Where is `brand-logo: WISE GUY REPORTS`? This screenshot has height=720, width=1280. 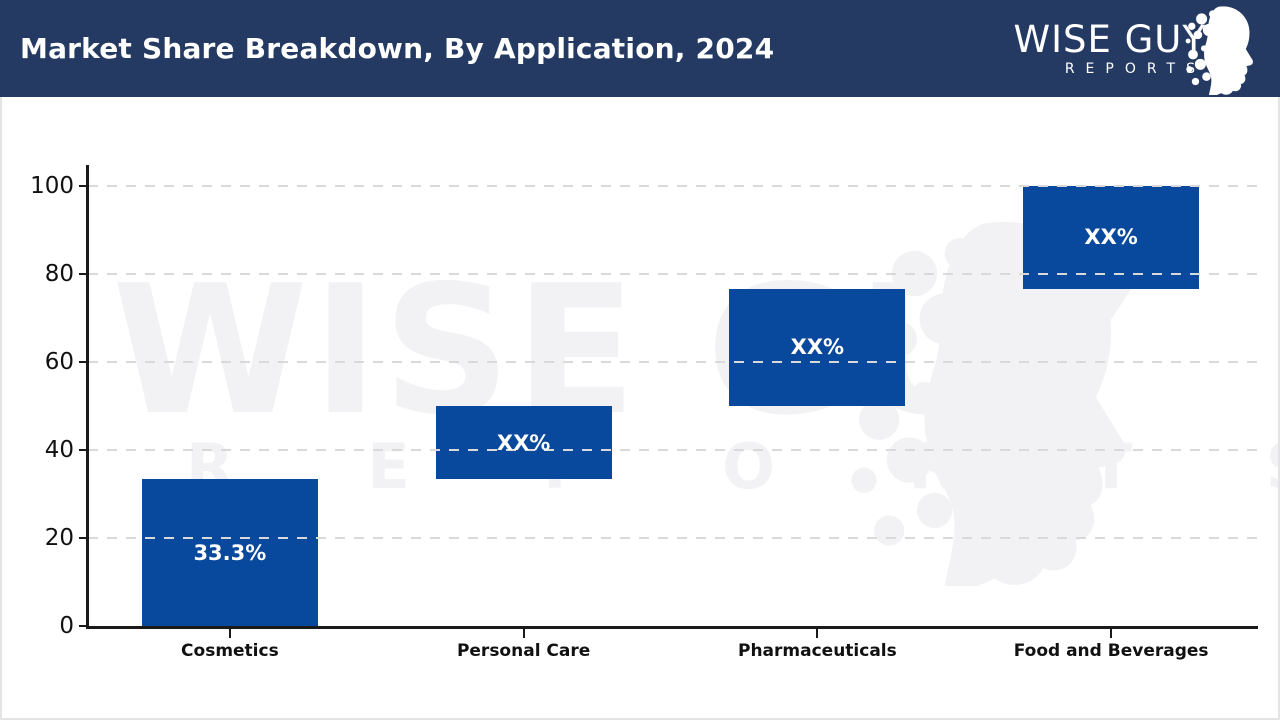
brand-logo: WISE GUY REPORTS is located at coordinates (1141, 48).